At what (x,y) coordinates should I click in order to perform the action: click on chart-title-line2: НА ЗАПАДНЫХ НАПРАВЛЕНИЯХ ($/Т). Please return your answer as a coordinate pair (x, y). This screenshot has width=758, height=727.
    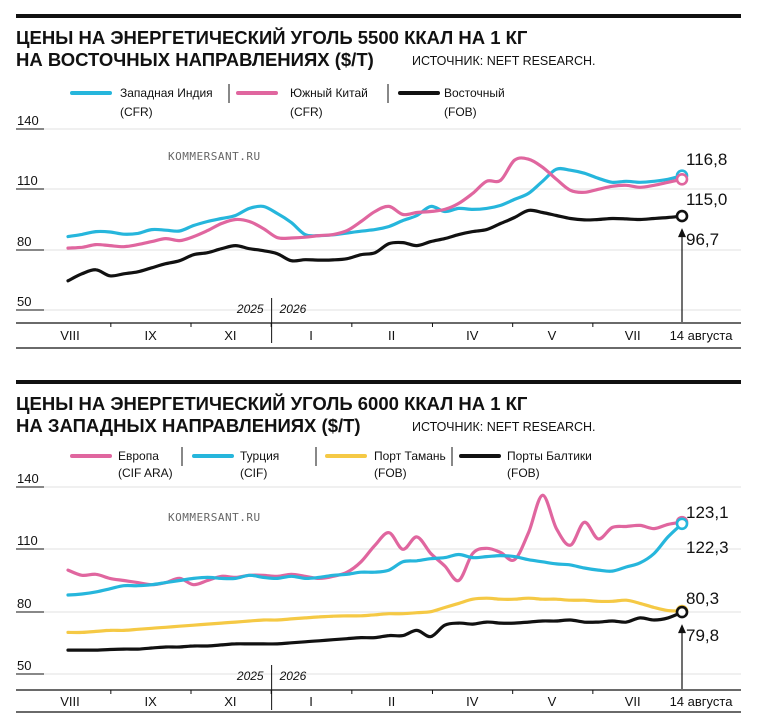
    Looking at the image, I should click on (188, 425).